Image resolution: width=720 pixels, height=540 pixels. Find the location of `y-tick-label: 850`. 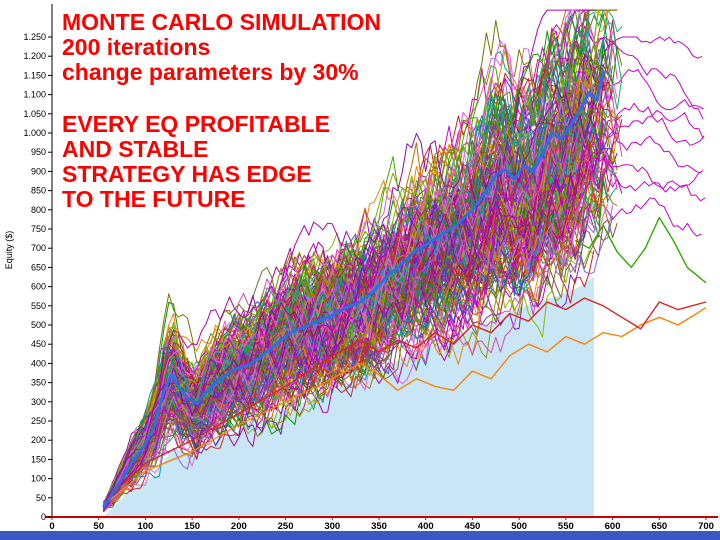

y-tick-label: 850 is located at coordinates (38, 191).